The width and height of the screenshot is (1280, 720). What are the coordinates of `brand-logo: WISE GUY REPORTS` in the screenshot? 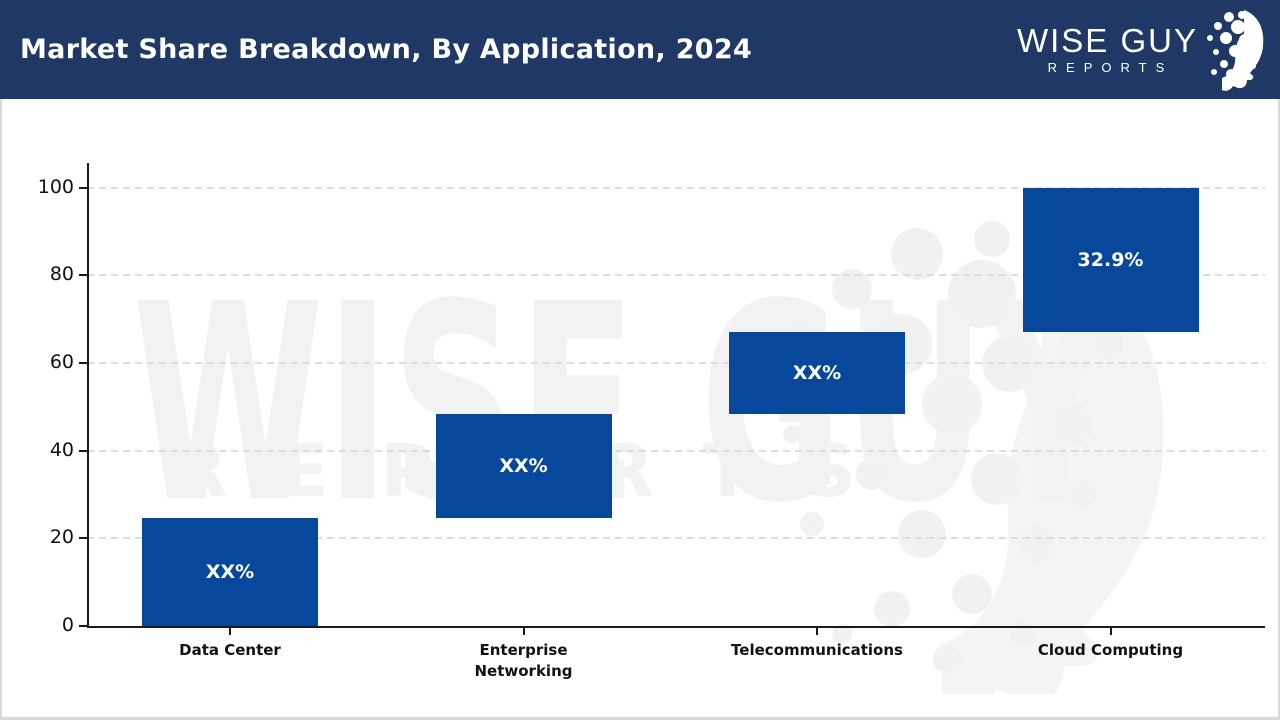 It's located at (1148, 50).